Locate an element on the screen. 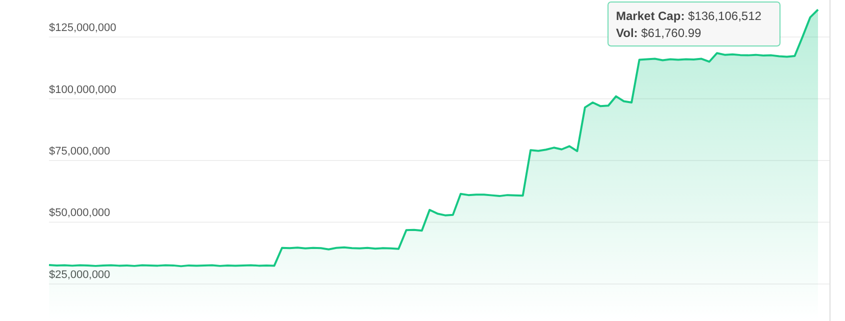 The image size is (845, 321). y-tick-label: $100,000,000 is located at coordinates (82, 90).